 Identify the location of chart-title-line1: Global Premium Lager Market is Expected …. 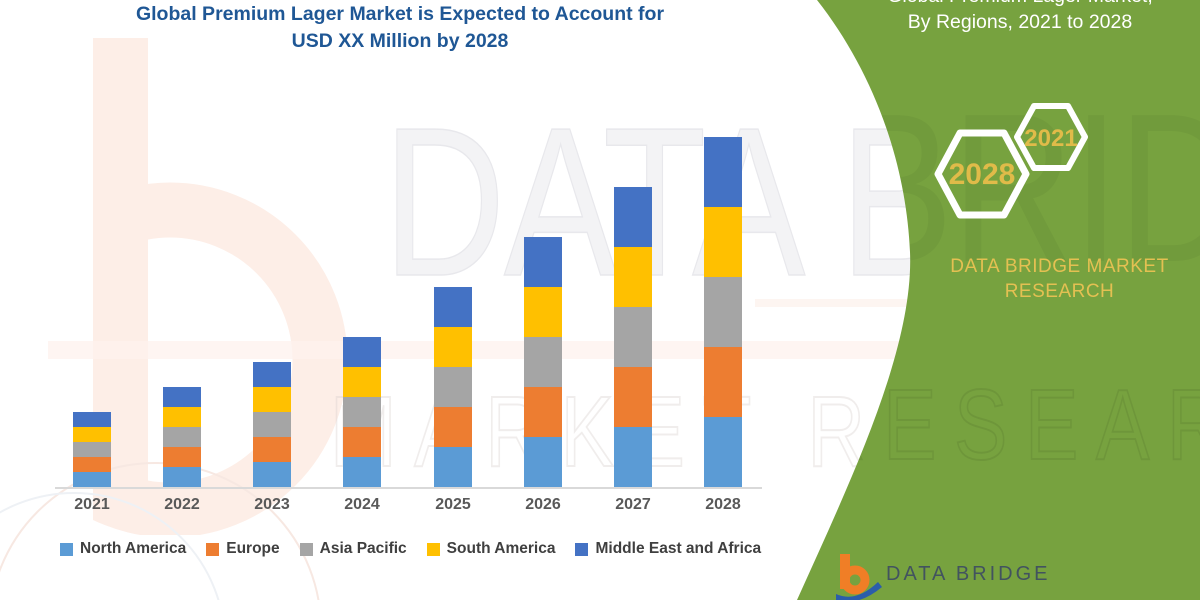
(400, 14).